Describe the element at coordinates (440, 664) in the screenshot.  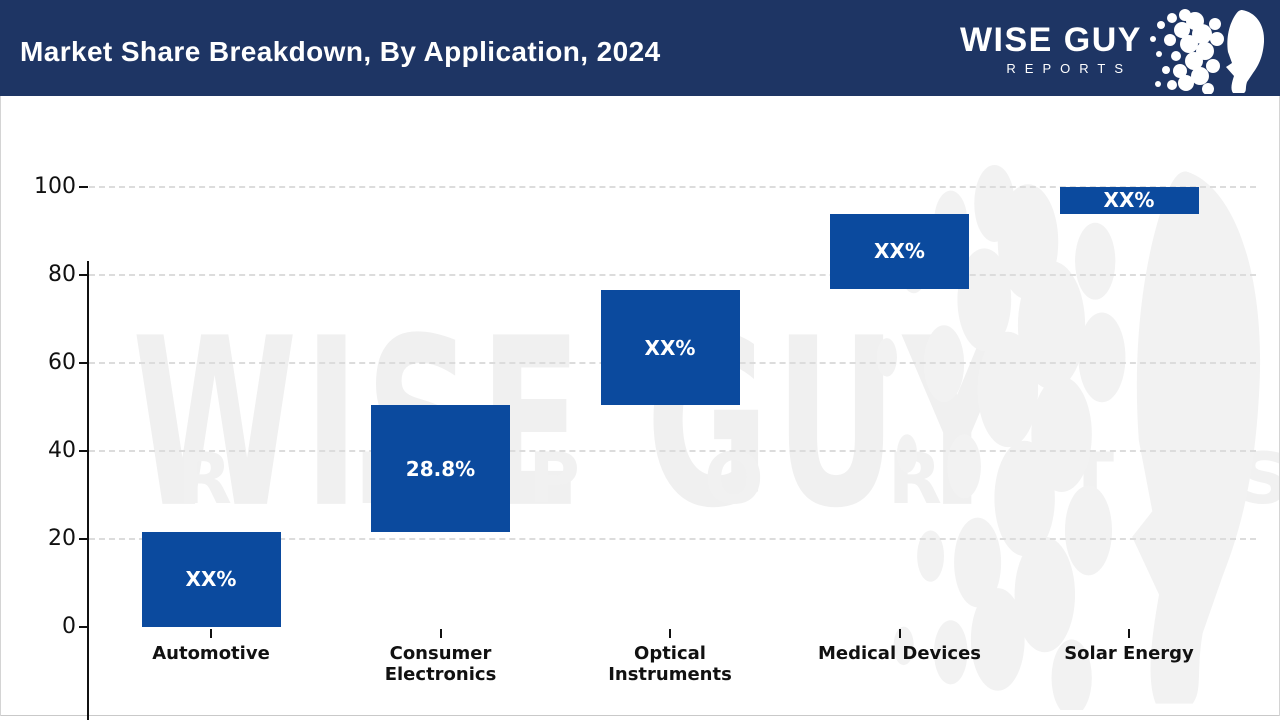
I see `x-tick-label-consumer-electronics: Consumer Electronics` at that location.